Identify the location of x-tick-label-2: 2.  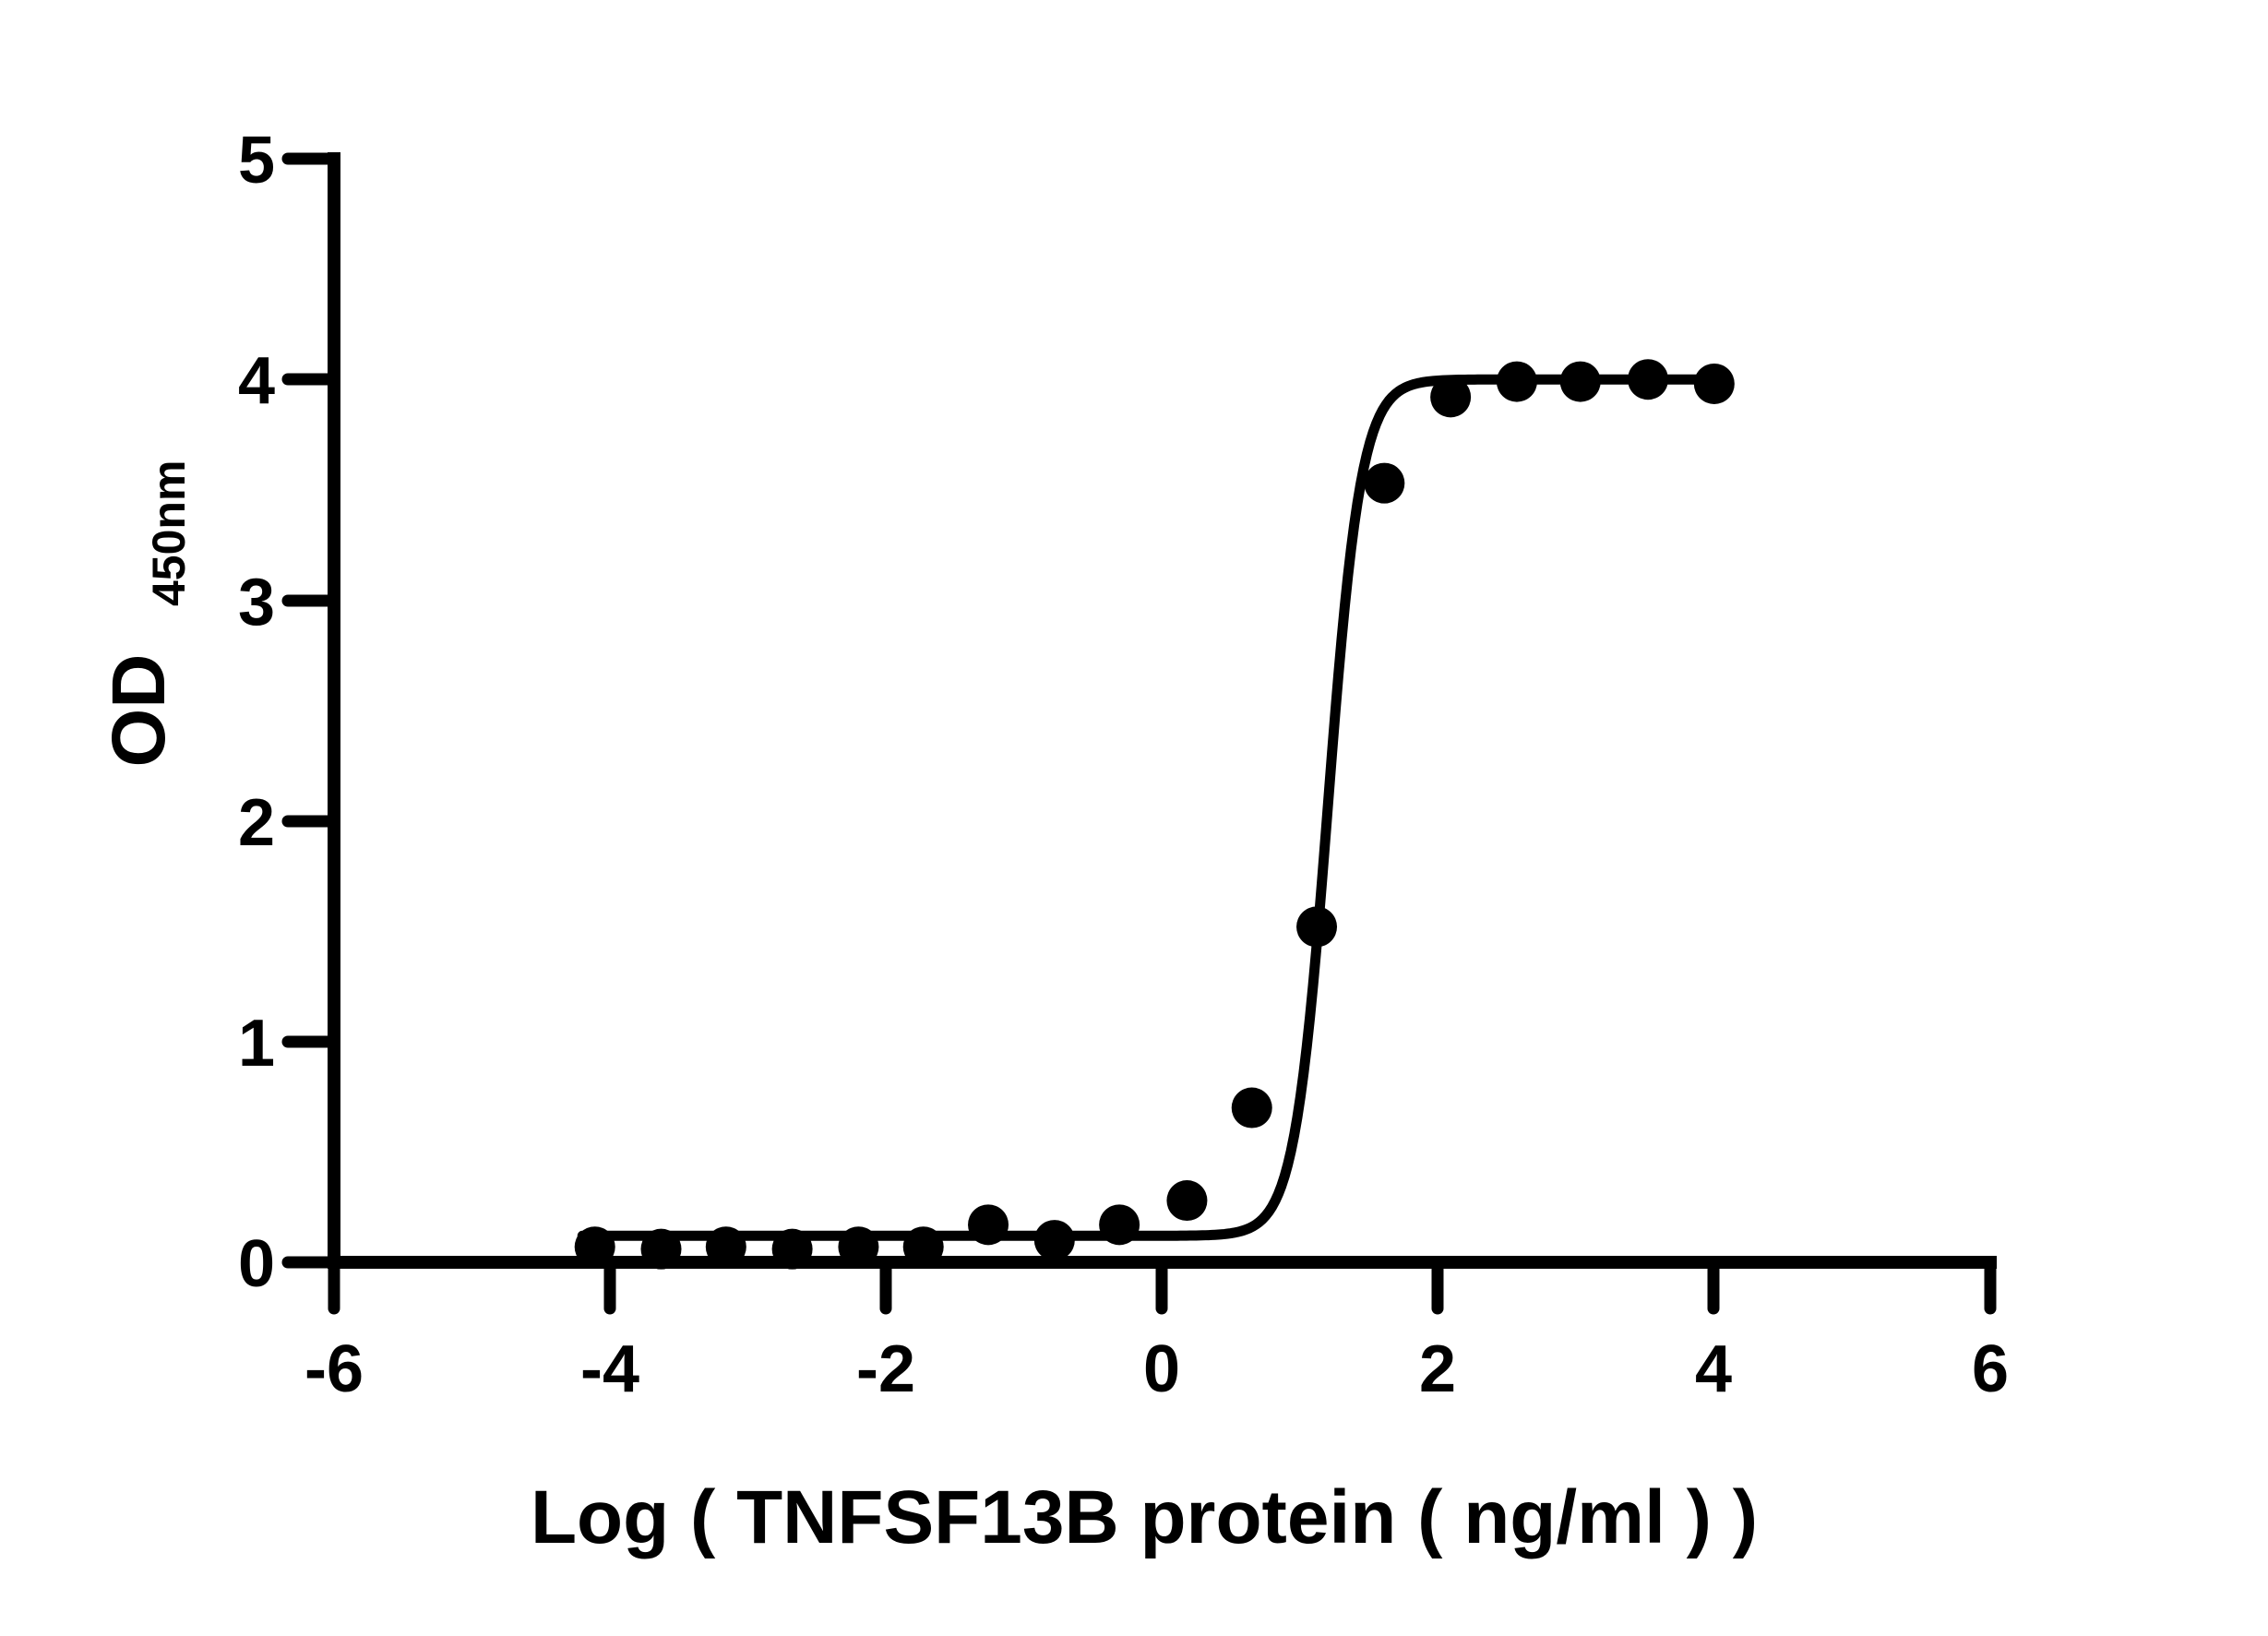
(1438, 1369).